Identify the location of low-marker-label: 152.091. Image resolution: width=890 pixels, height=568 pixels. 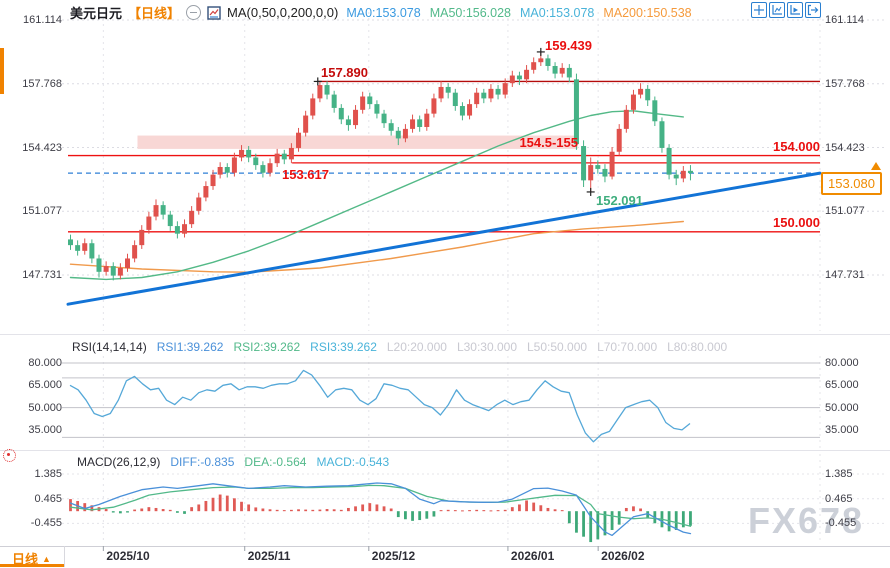
(619, 200).